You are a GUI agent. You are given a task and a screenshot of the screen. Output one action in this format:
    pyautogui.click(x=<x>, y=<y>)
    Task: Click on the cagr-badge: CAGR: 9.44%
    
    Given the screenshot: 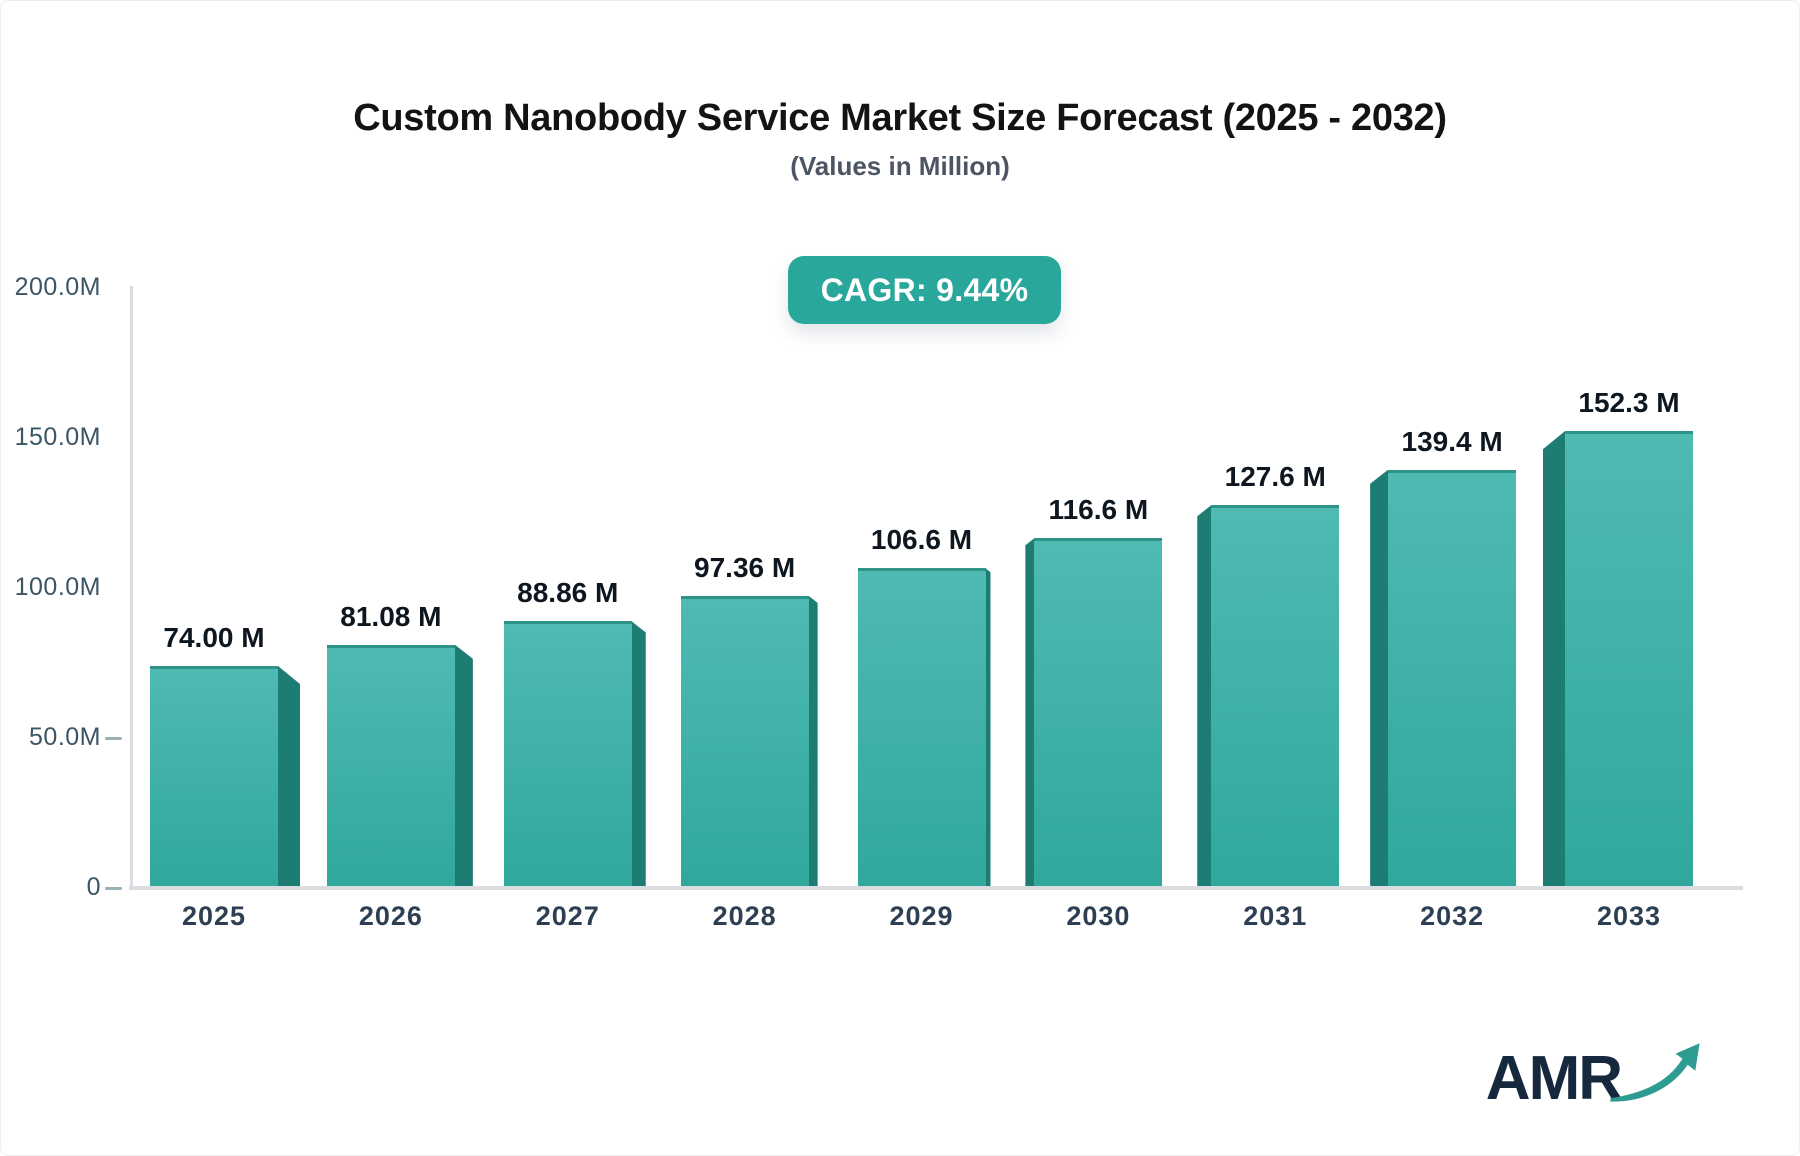 What is the action you would take?
    pyautogui.click(x=924, y=290)
    